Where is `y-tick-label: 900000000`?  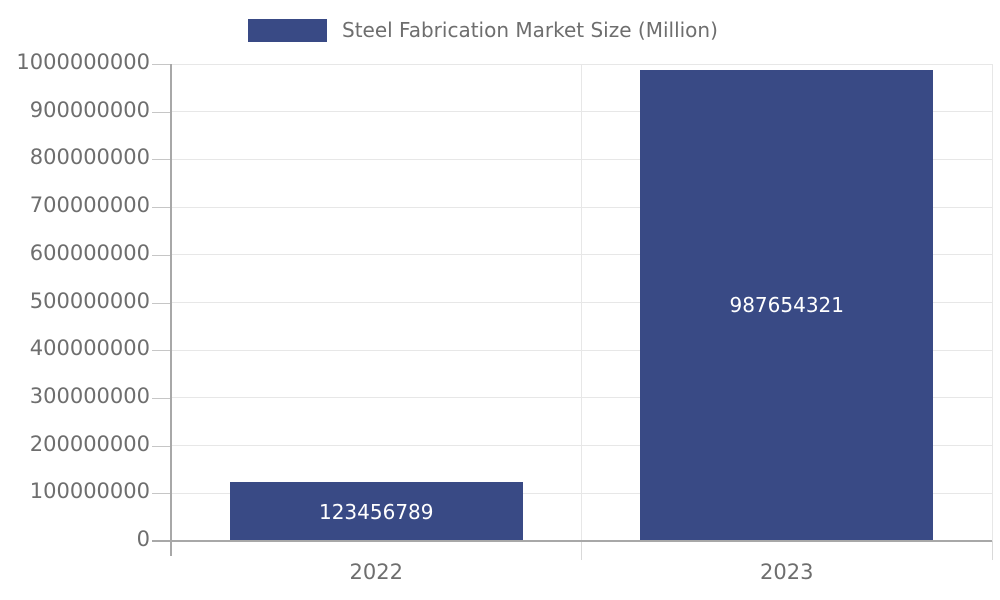
y-tick-label: 900000000 is located at coordinates (89, 109).